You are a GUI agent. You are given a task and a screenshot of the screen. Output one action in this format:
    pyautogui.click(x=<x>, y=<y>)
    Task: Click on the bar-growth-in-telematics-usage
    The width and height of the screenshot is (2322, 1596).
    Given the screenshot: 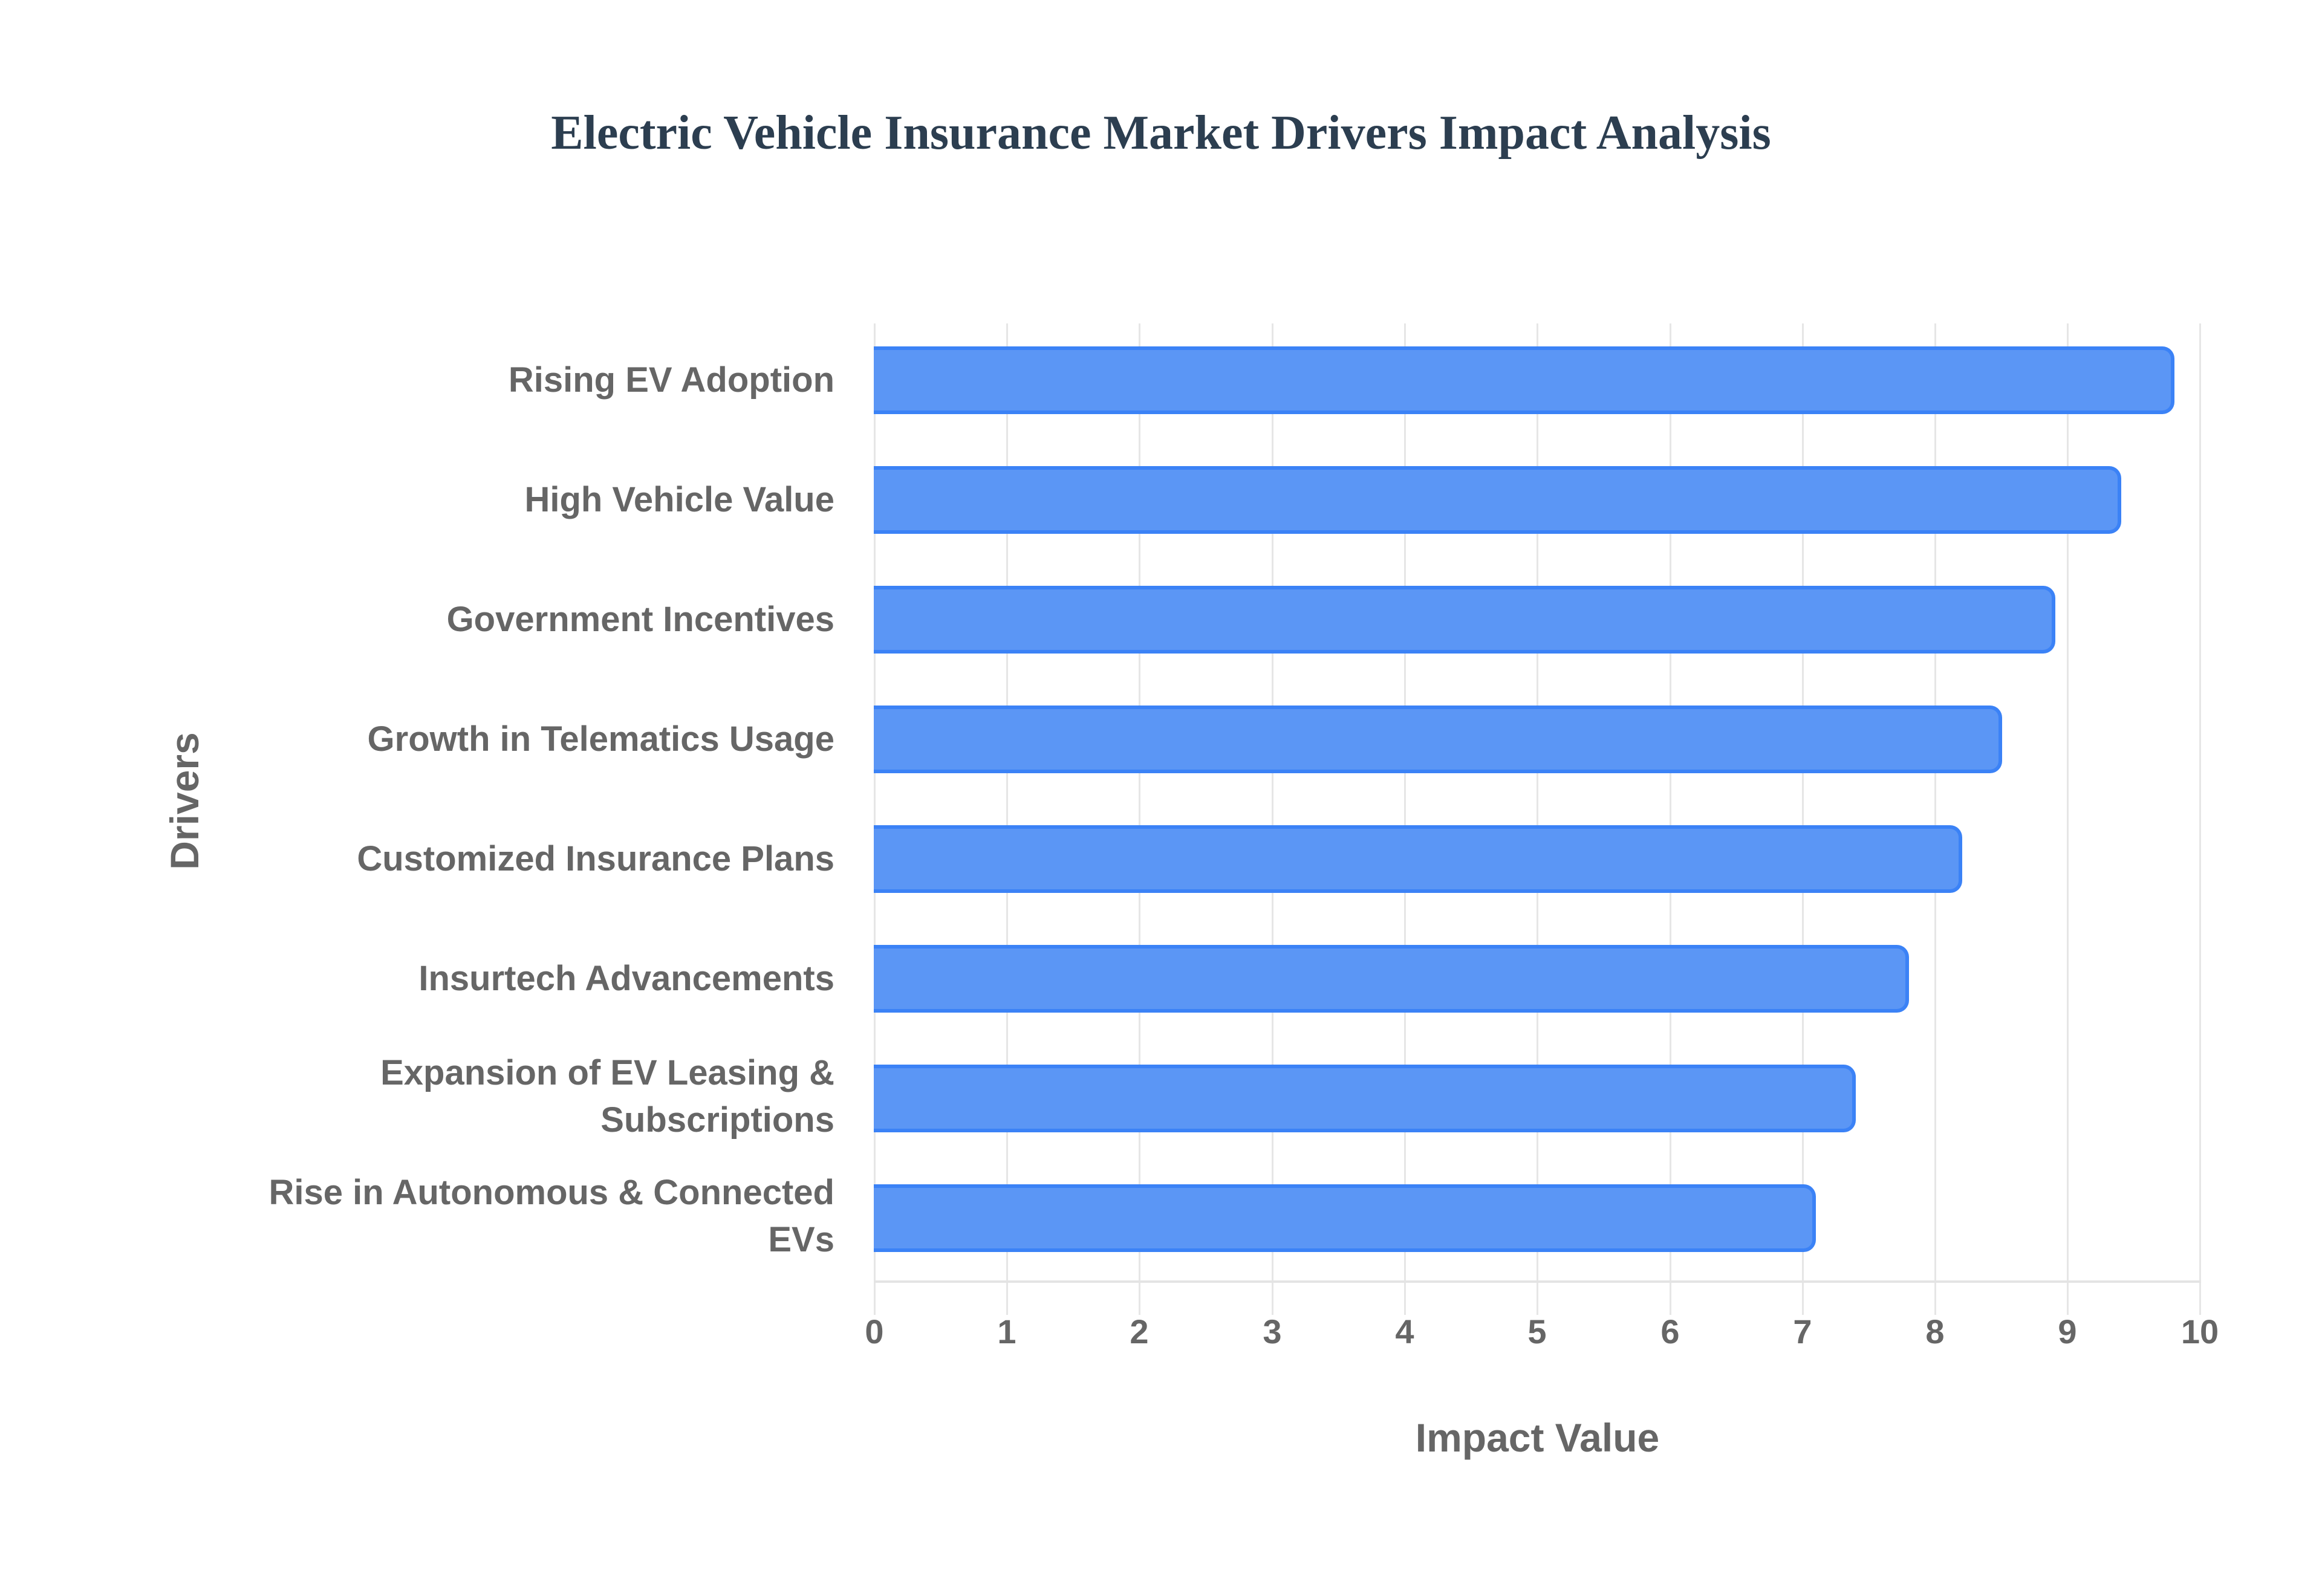 What is the action you would take?
    pyautogui.click(x=1438, y=739)
    